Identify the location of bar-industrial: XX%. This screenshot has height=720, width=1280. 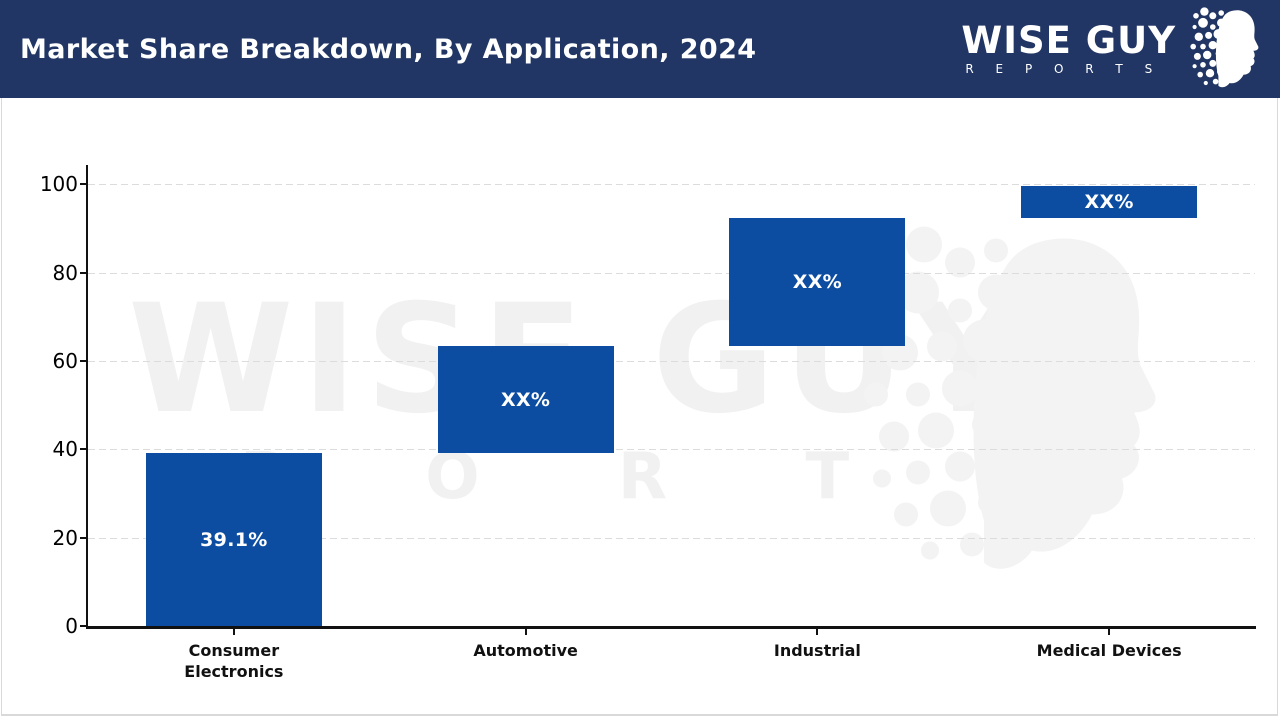
(817, 282).